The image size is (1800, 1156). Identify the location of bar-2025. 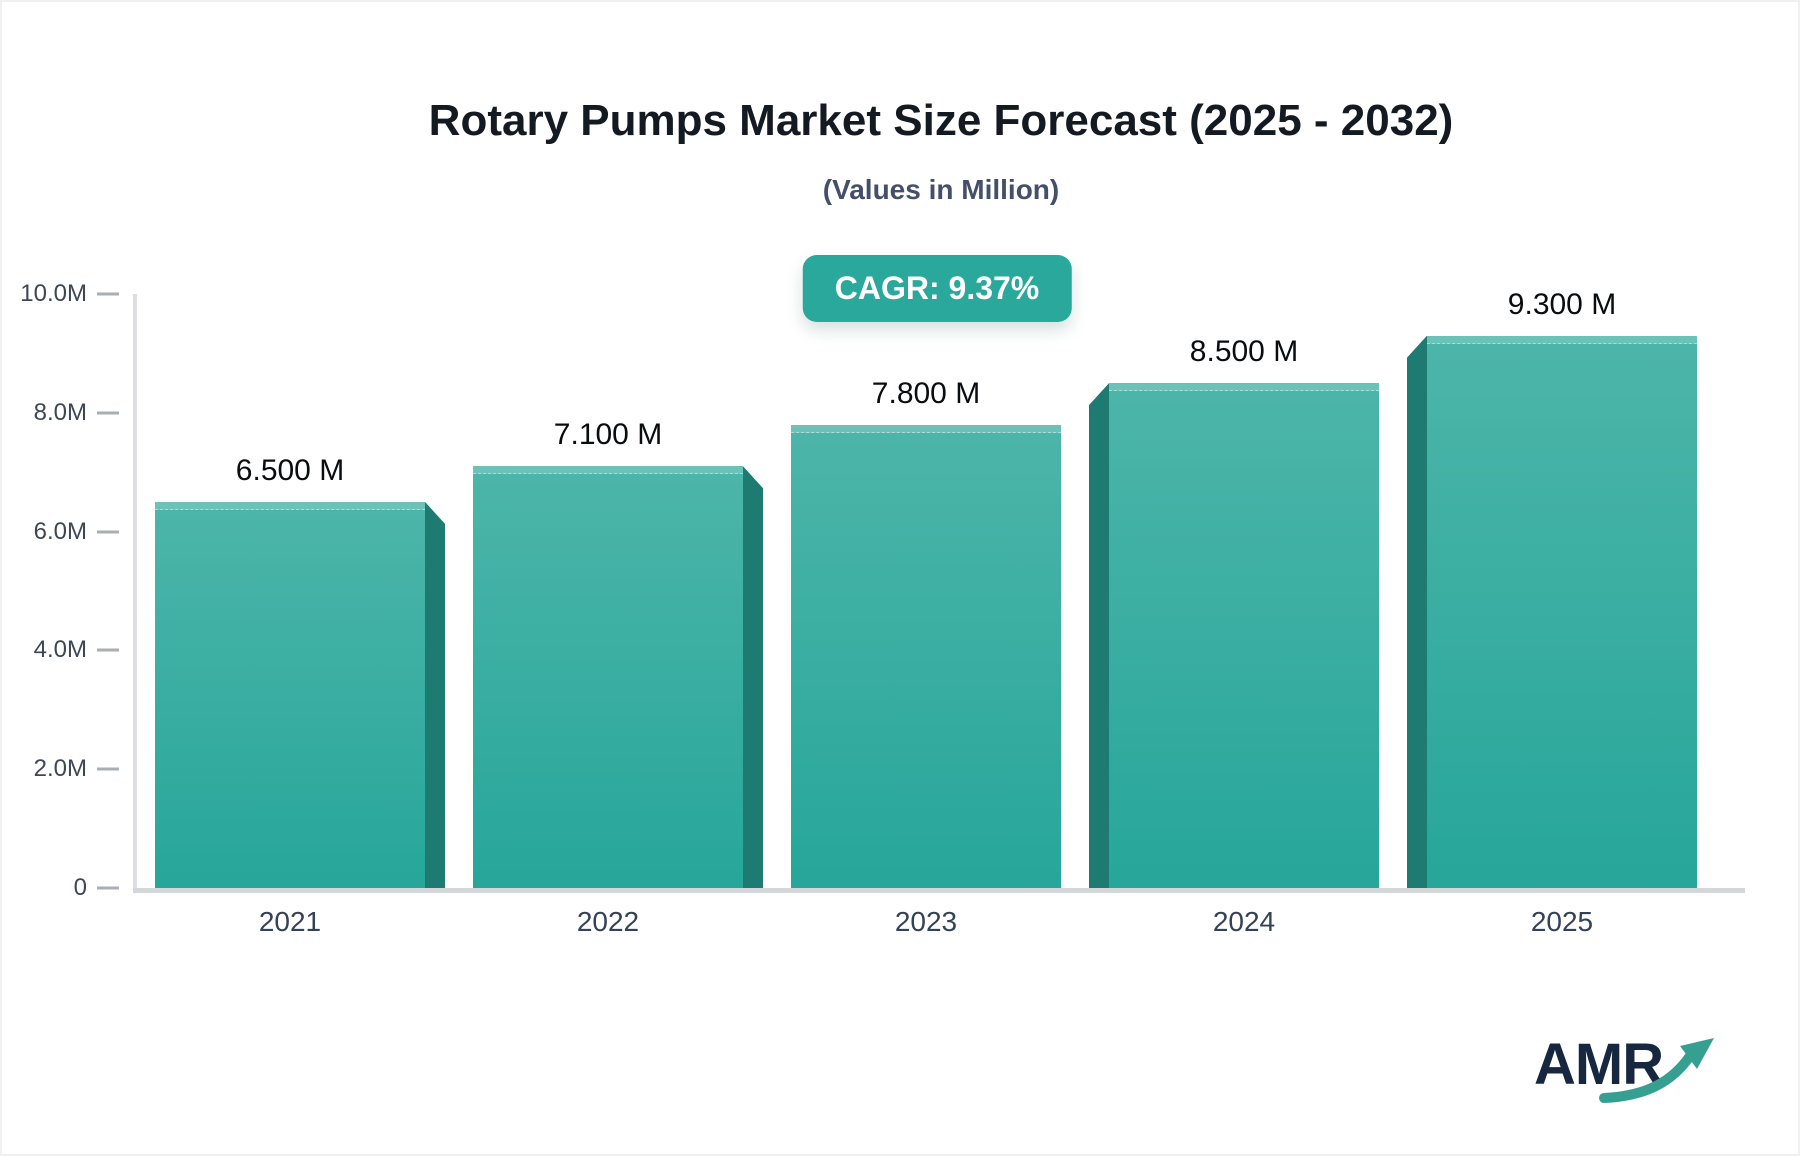
(1562, 611).